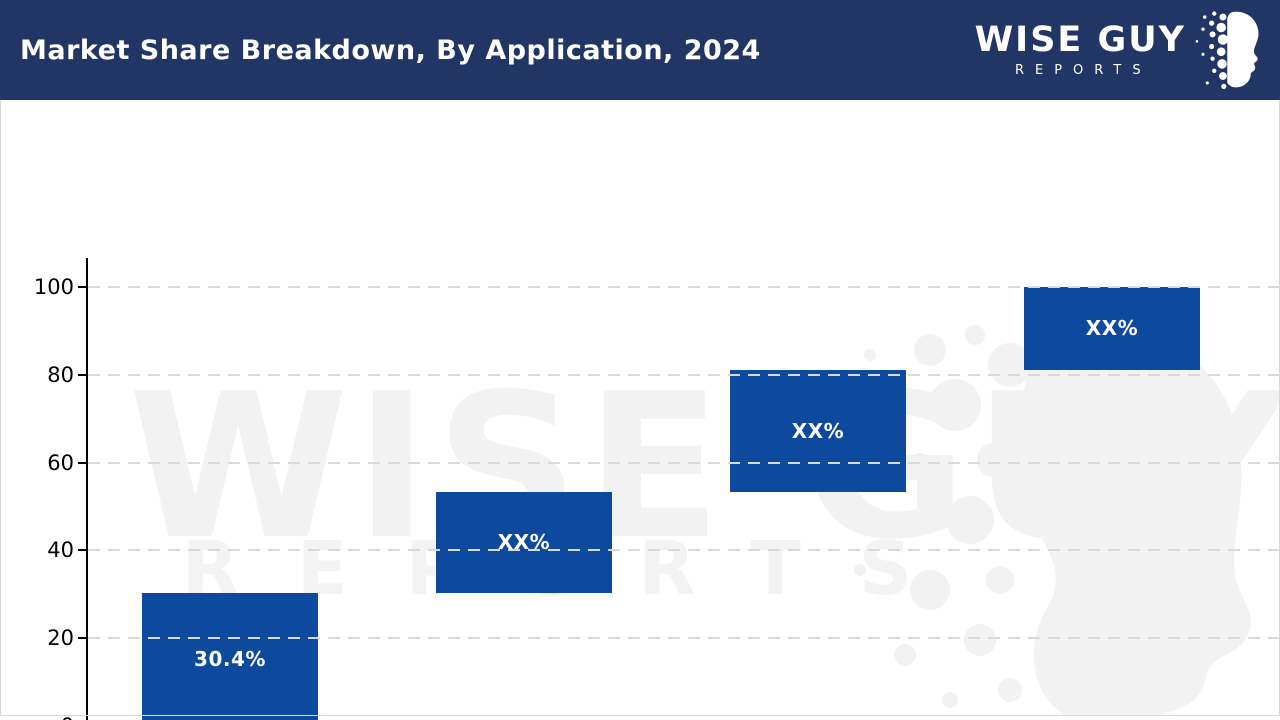 This screenshot has width=1280, height=720. What do you see at coordinates (87, 489) in the screenshot?
I see `y-axis-spine` at bounding box center [87, 489].